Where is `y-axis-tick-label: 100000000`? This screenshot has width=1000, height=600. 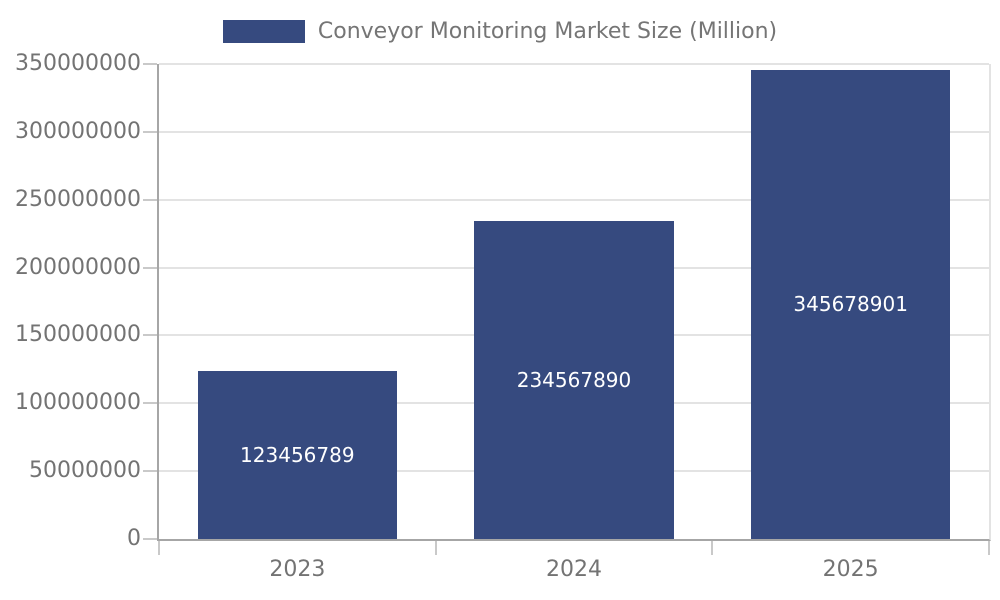 y-axis-tick-label: 100000000 is located at coordinates (78, 403).